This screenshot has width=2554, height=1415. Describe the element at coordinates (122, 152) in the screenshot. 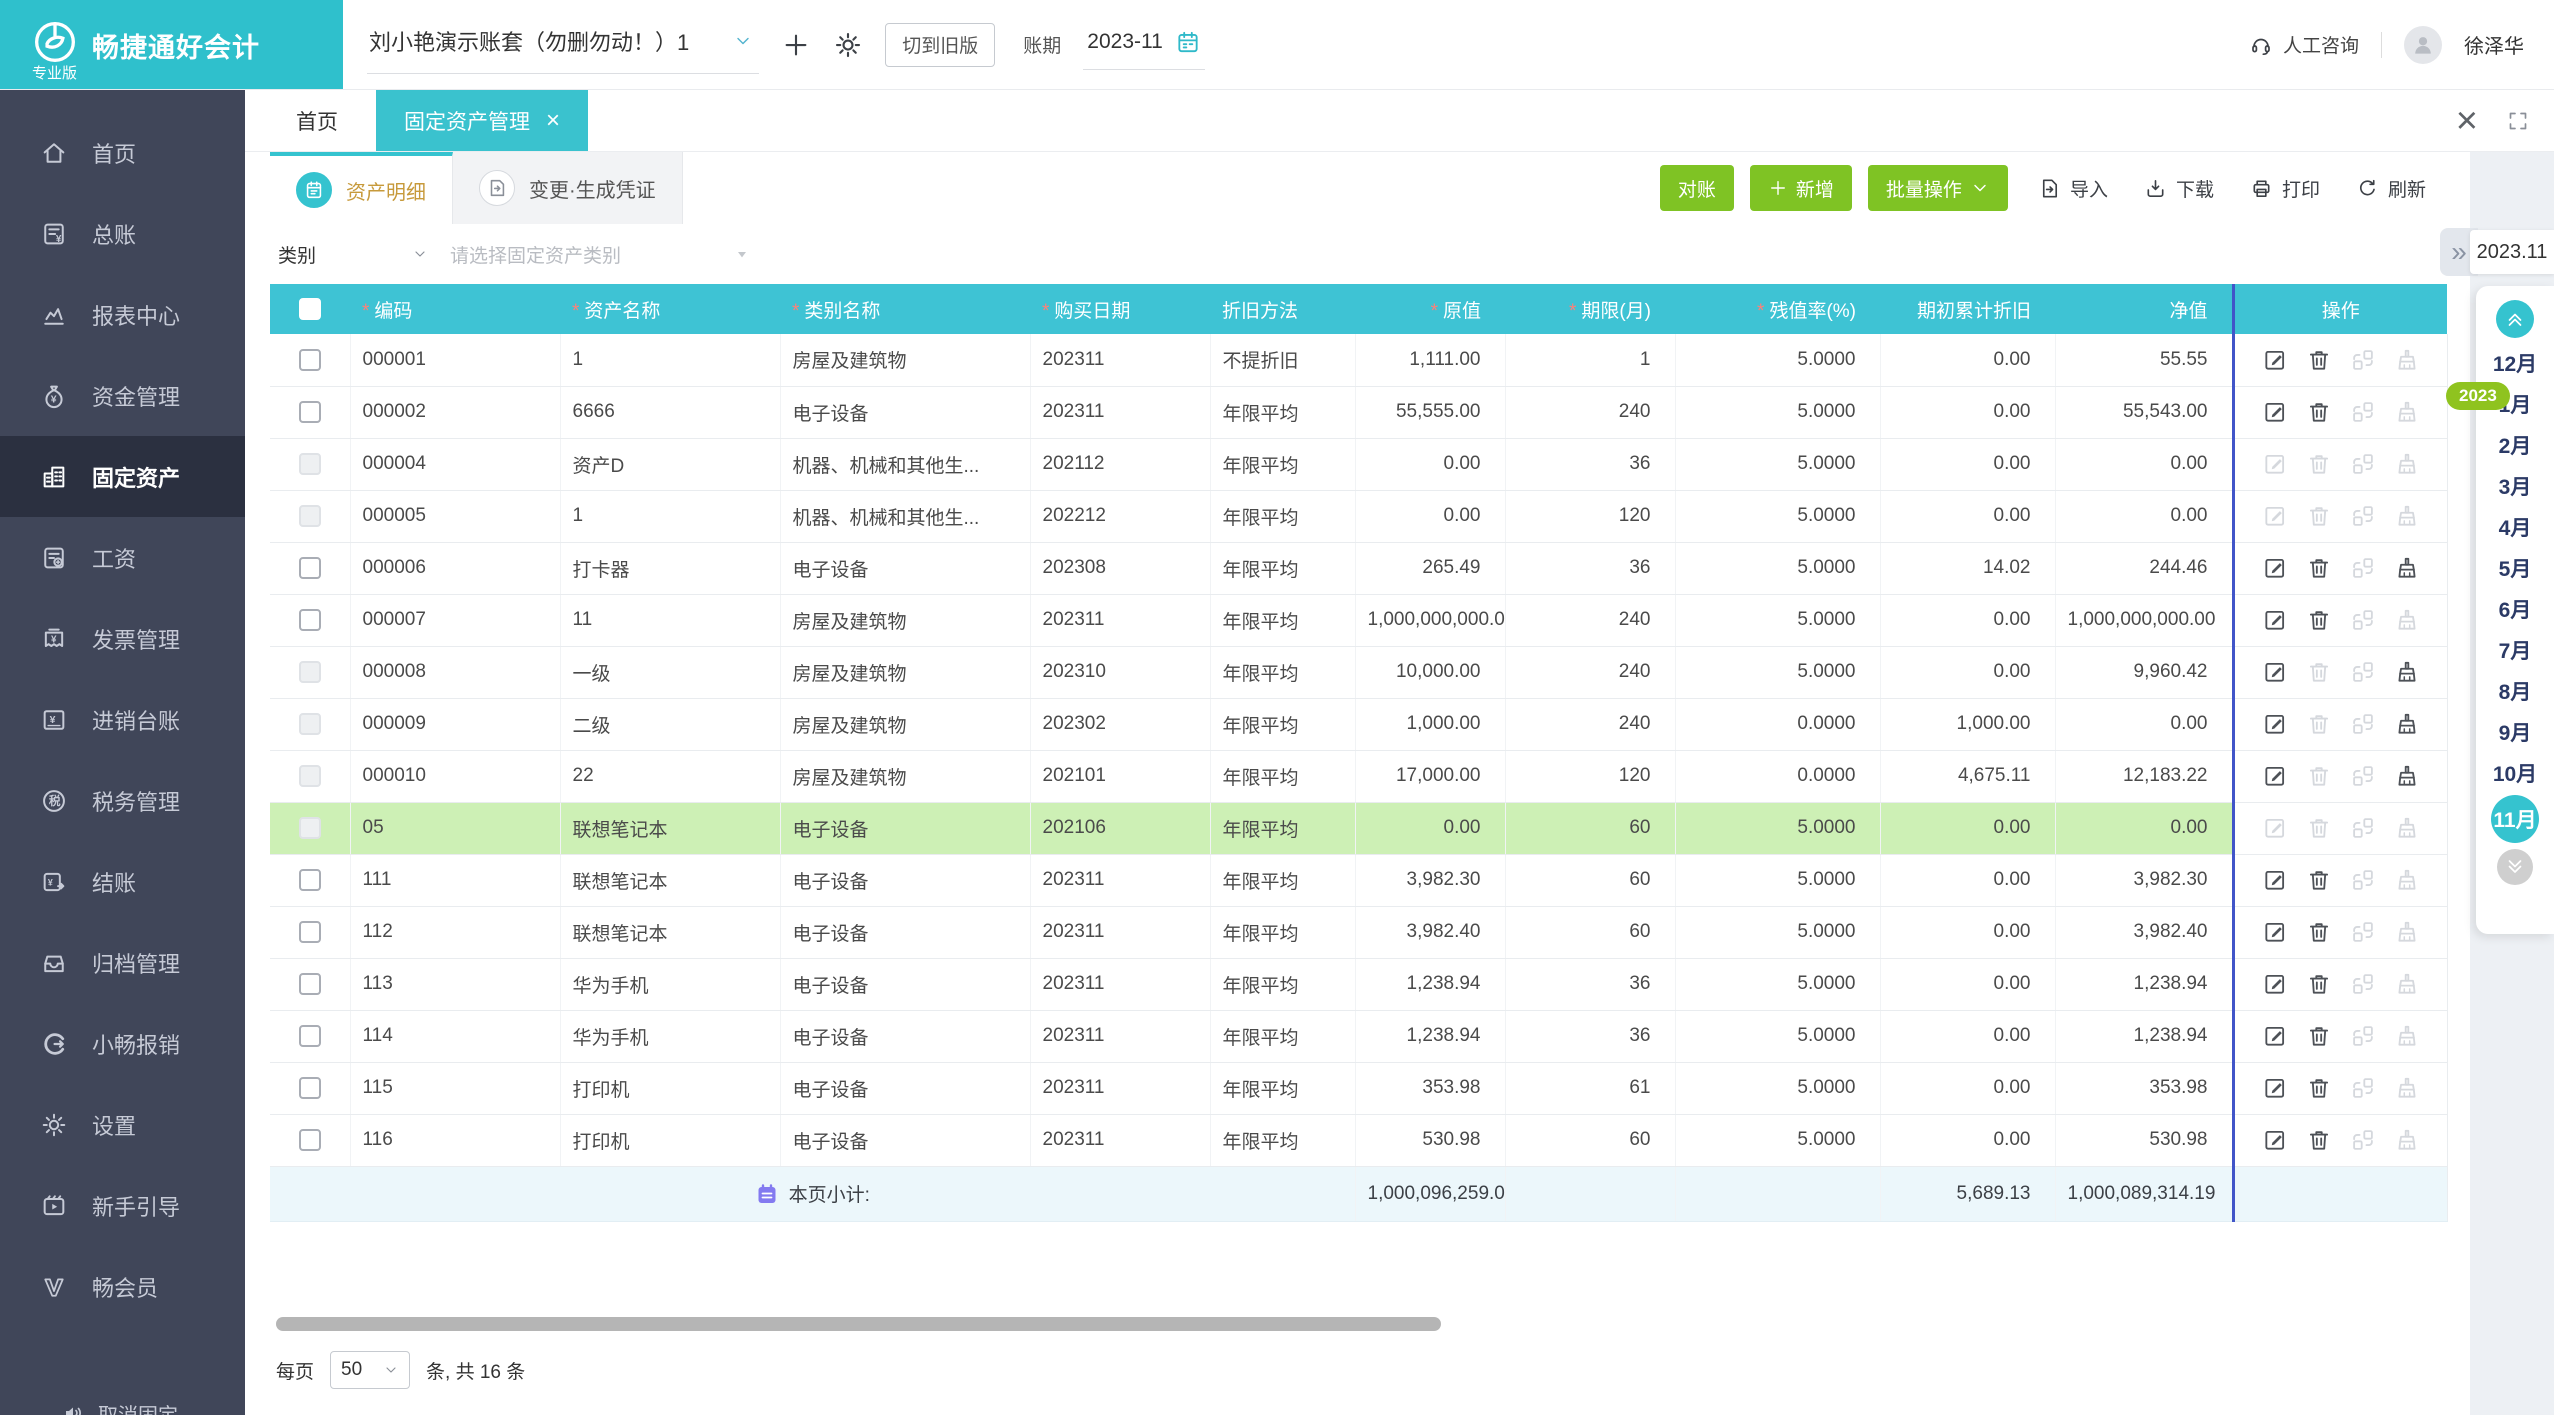

I see `sidebar-item-home: 首页` at that location.